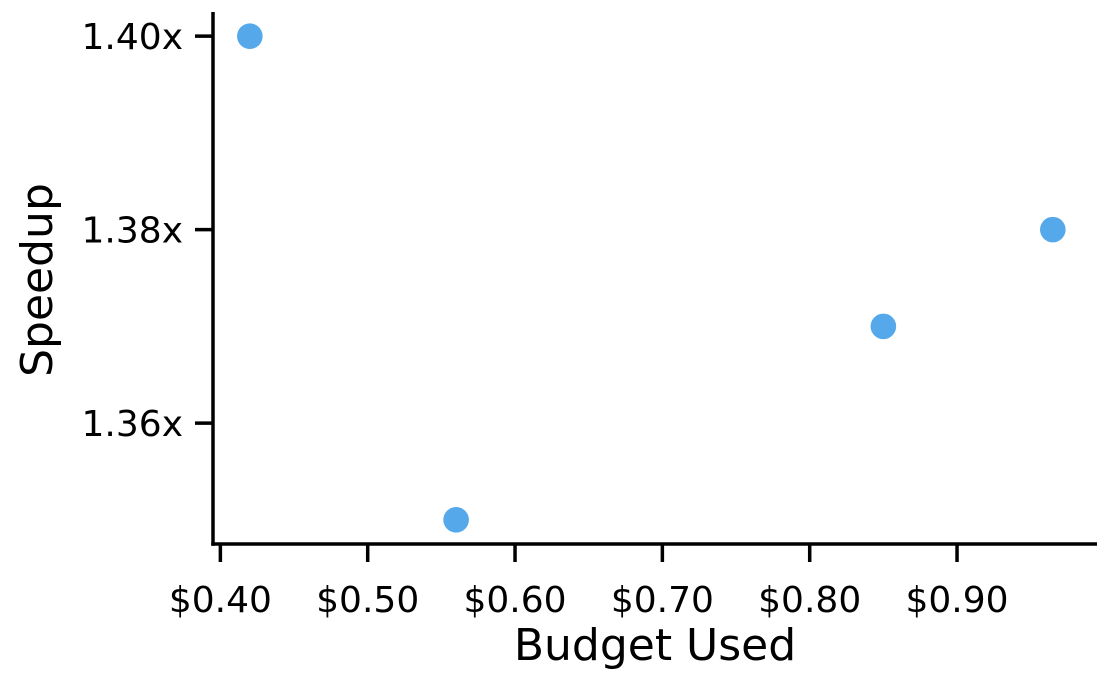 The width and height of the screenshot is (1107, 686). Describe the element at coordinates (132, 424) in the screenshot. I see `y-tick-label: 1.36x` at that location.